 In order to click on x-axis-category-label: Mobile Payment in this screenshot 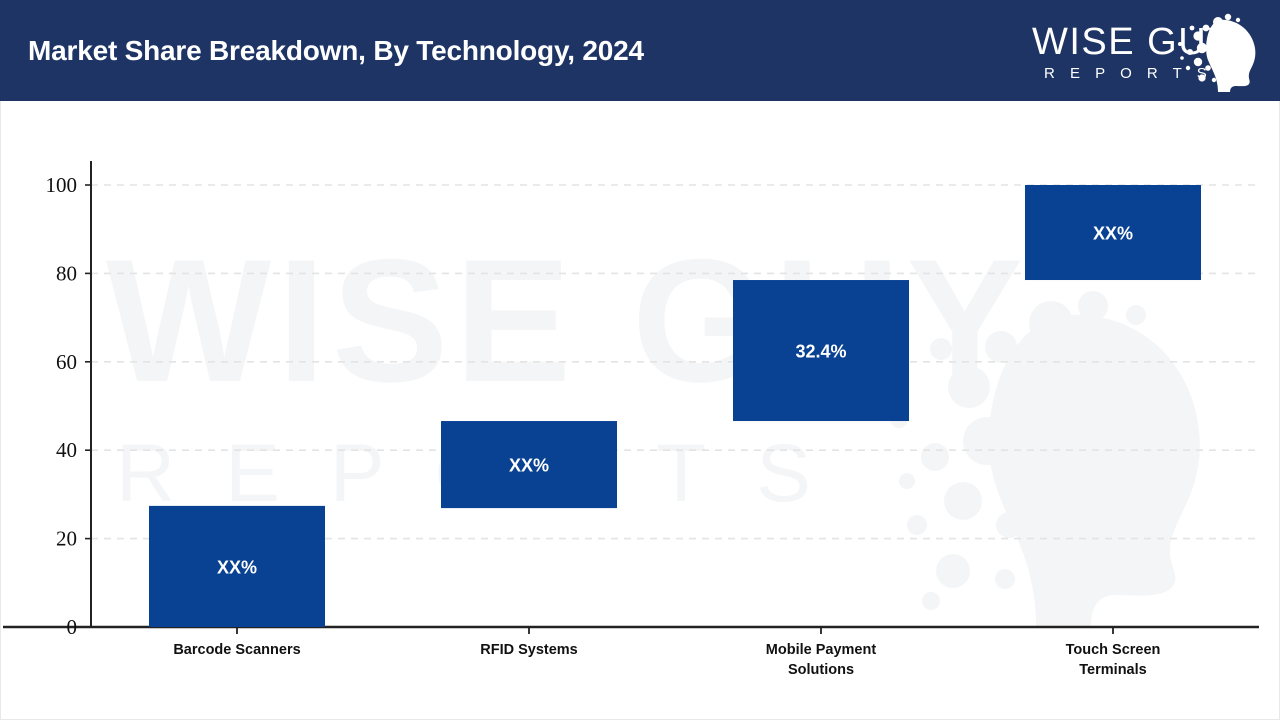, I will do `click(821, 650)`.